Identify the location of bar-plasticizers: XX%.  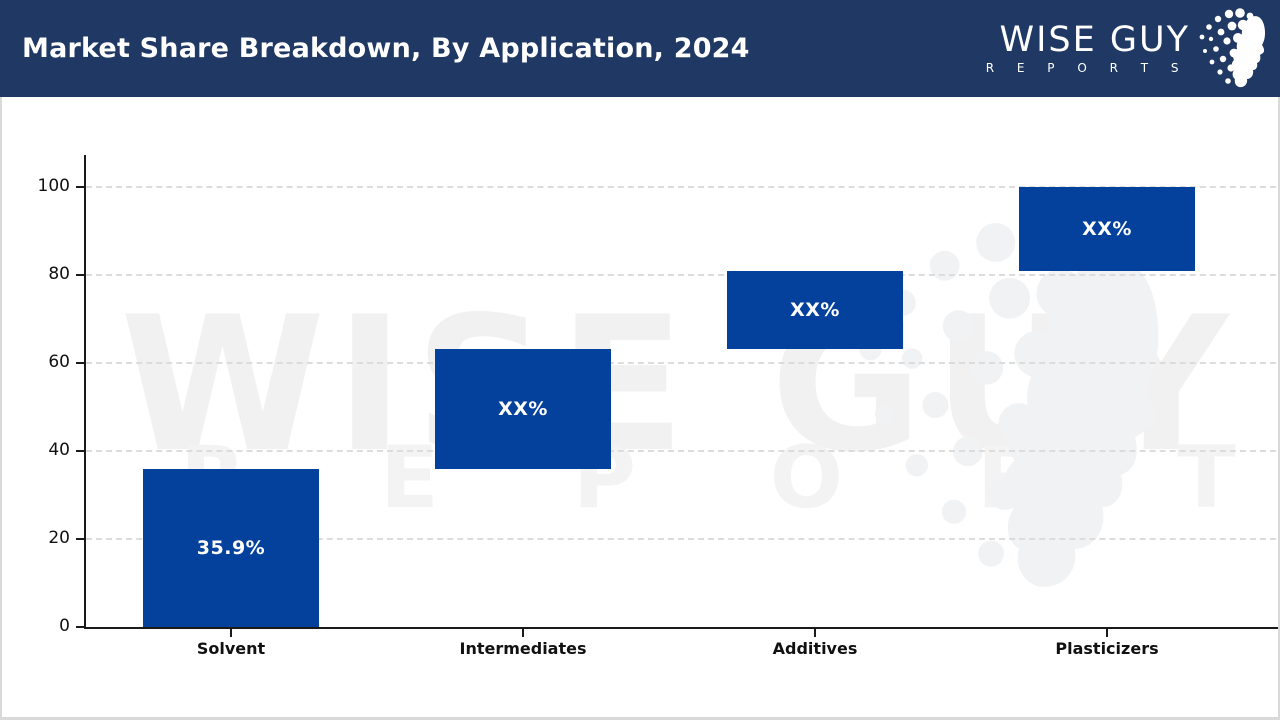
(1107, 229).